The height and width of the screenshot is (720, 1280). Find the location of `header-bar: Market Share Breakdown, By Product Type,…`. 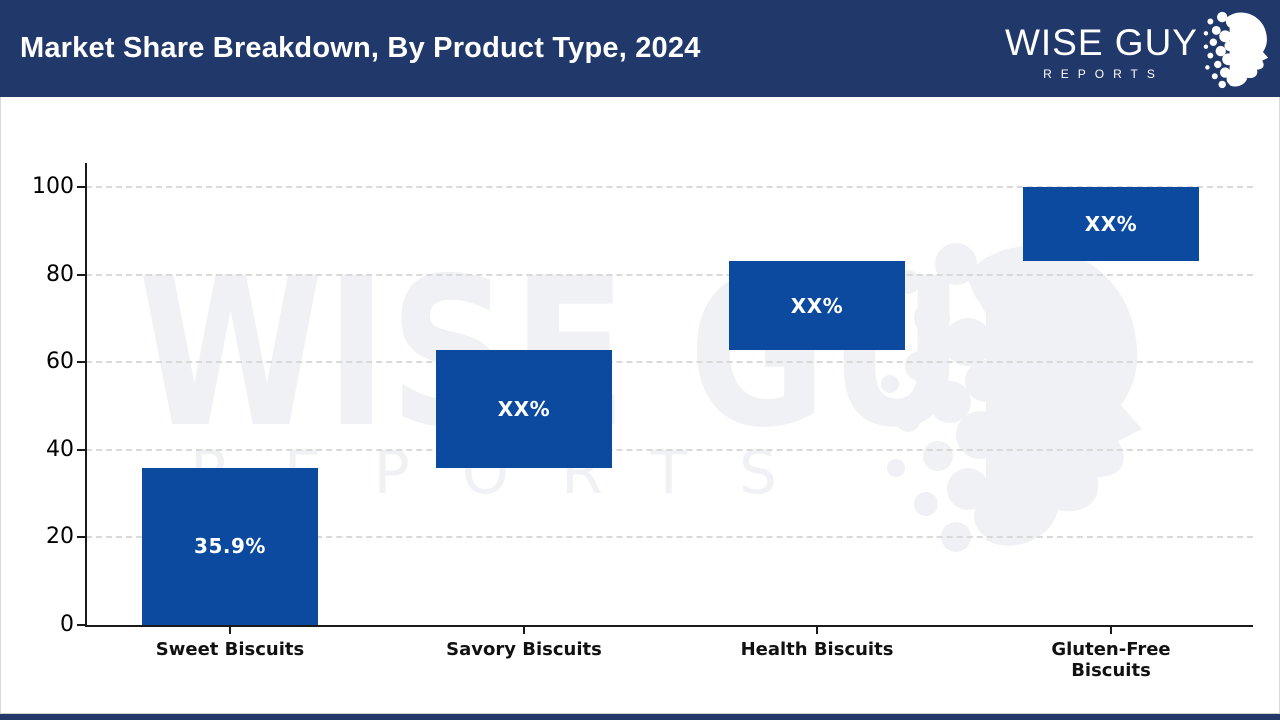

header-bar: Market Share Breakdown, By Product Type,… is located at coordinates (640, 48).